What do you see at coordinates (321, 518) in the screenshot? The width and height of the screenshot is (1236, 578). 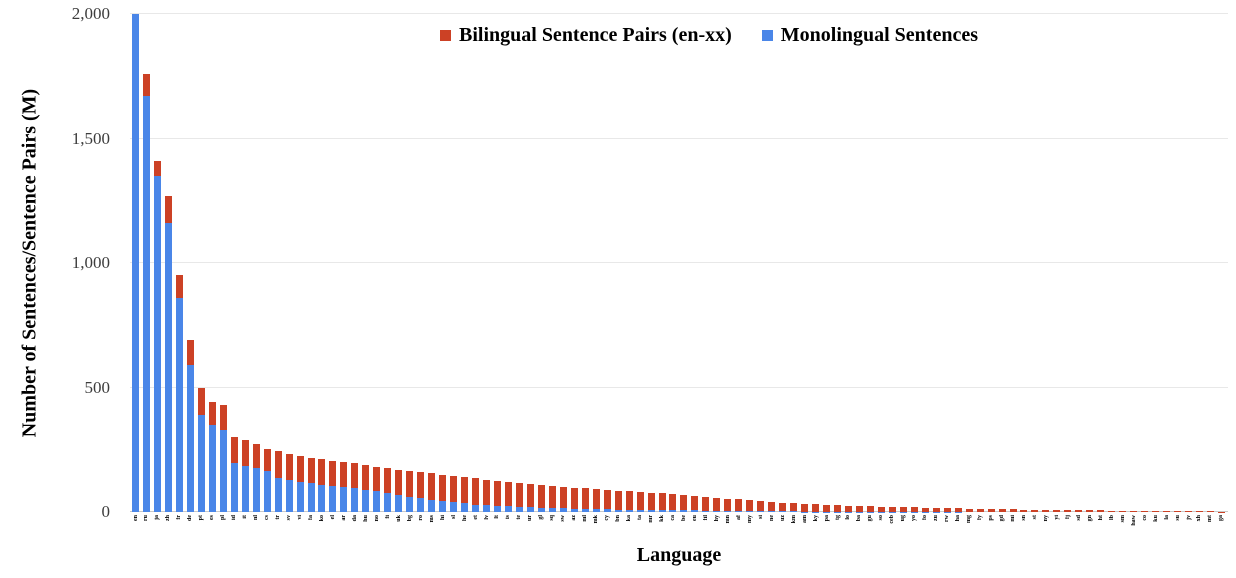 I see `x-tick-label: ko` at bounding box center [321, 518].